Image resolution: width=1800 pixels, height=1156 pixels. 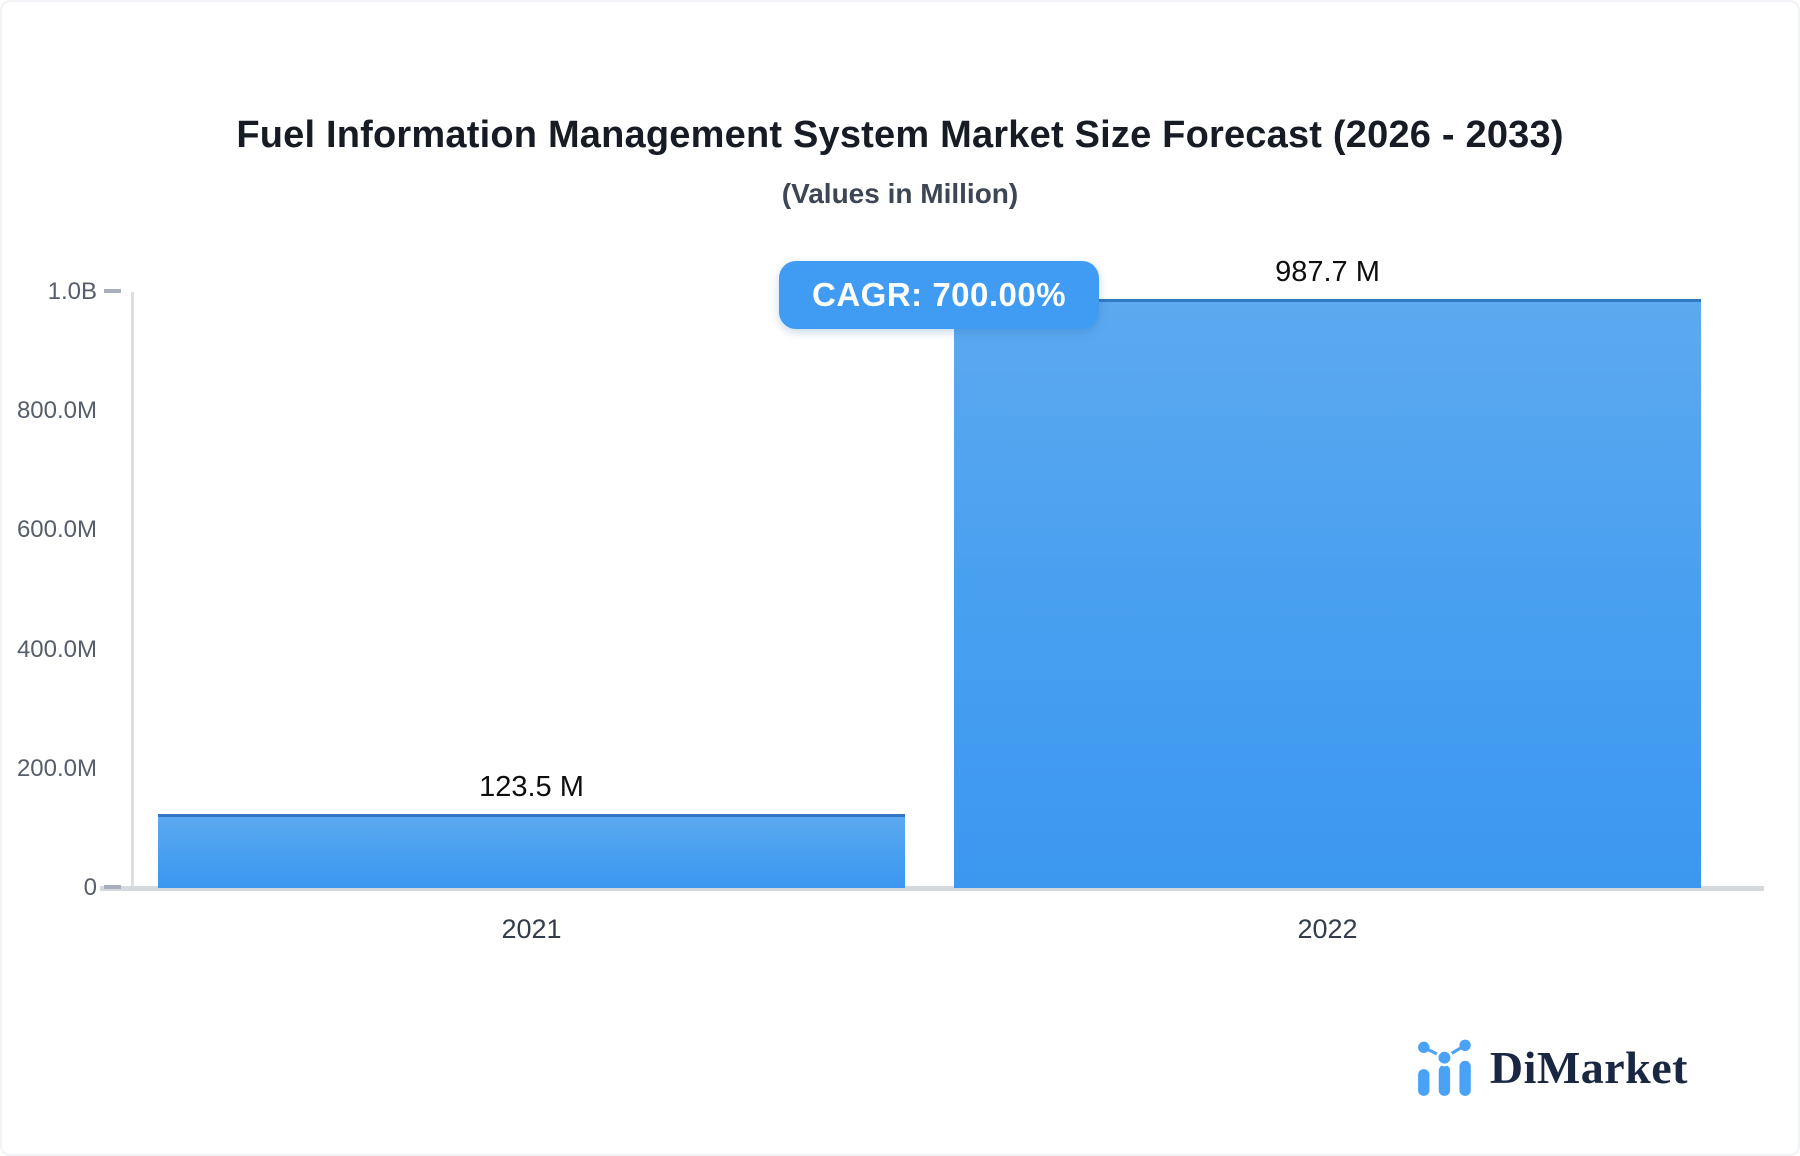 I want to click on y-axis-tick-label: 400.0M, so click(x=56, y=649).